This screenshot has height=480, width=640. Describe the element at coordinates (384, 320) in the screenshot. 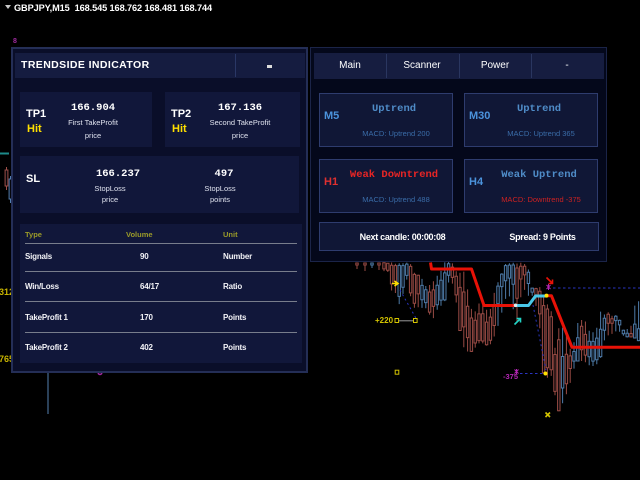

I see `svg-text: +220` at that location.